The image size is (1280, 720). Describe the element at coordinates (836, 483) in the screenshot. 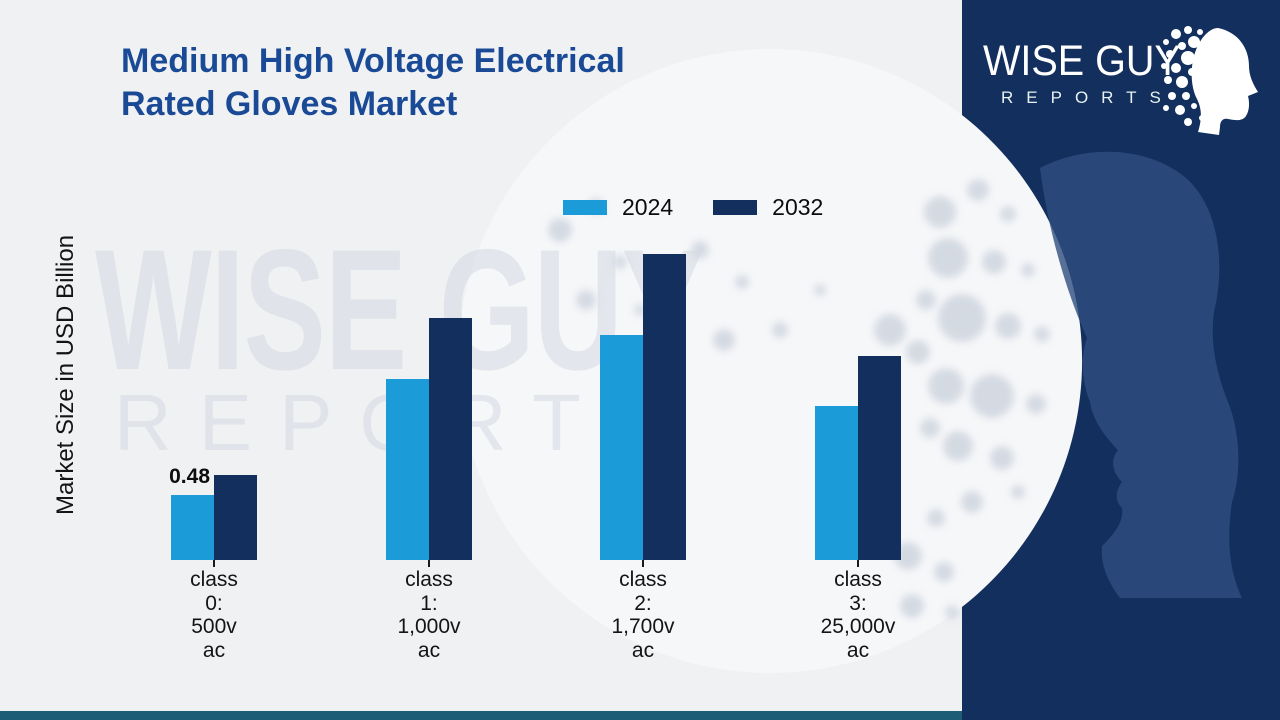

I see `bar-2024-group3` at that location.